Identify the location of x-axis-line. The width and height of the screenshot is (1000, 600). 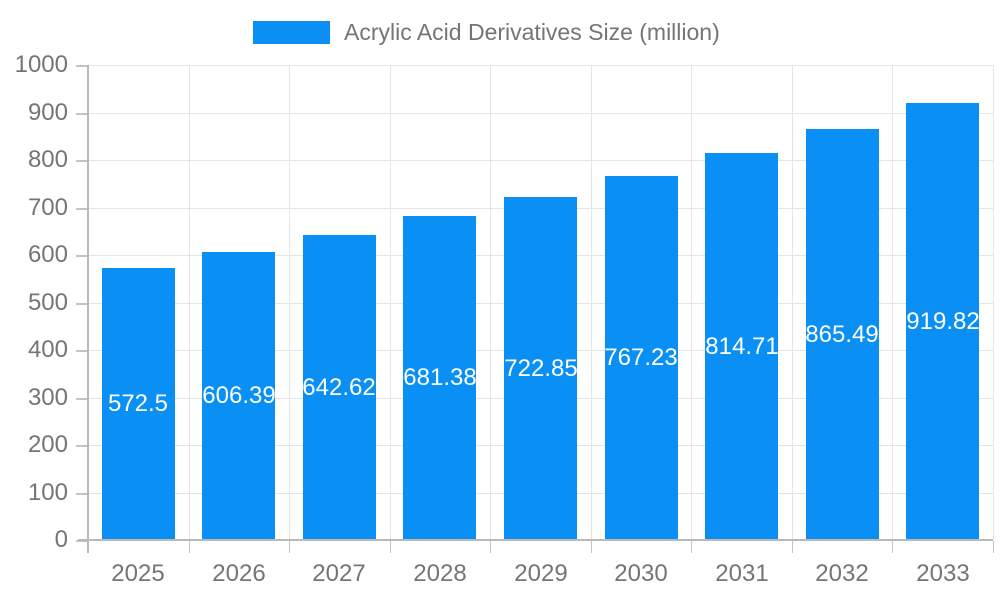
(535, 540).